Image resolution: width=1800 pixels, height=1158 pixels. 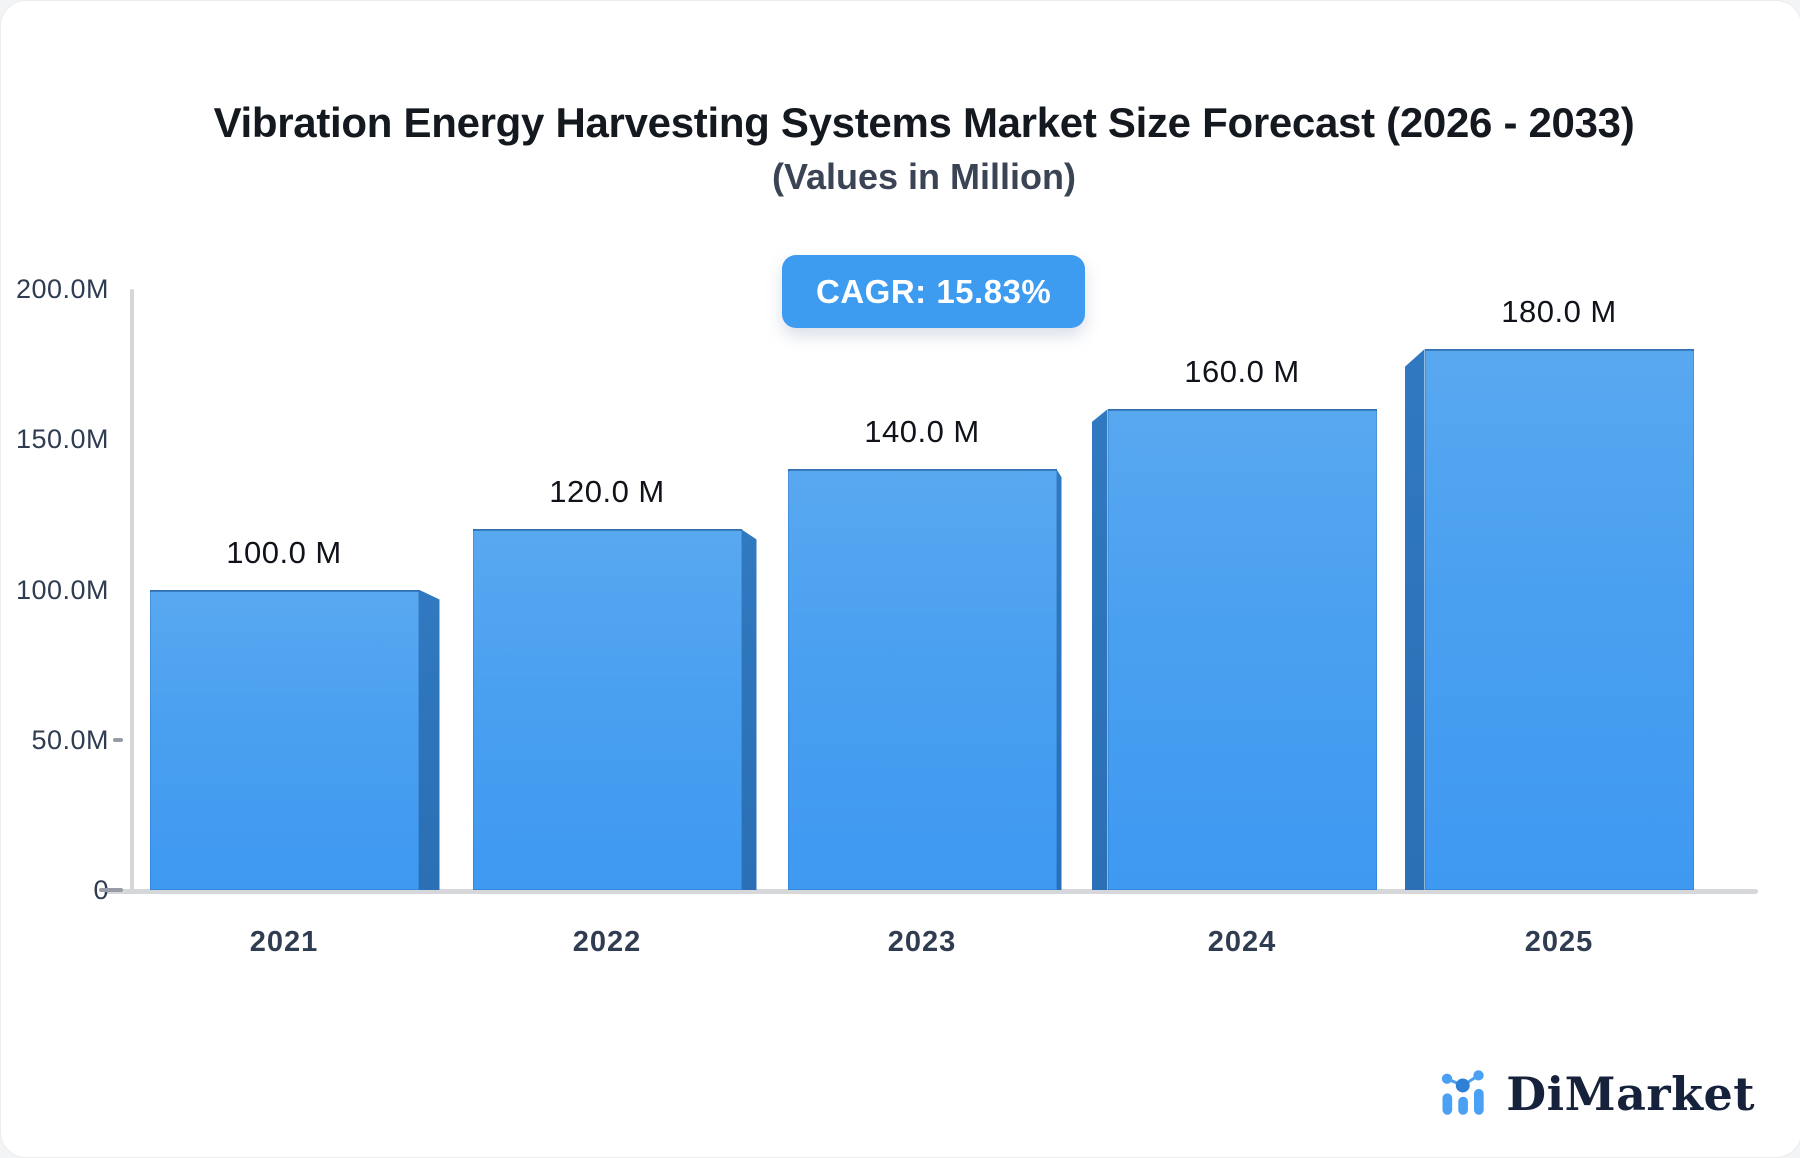 What do you see at coordinates (1559, 942) in the screenshot?
I see `x-tick-label: 2025` at bounding box center [1559, 942].